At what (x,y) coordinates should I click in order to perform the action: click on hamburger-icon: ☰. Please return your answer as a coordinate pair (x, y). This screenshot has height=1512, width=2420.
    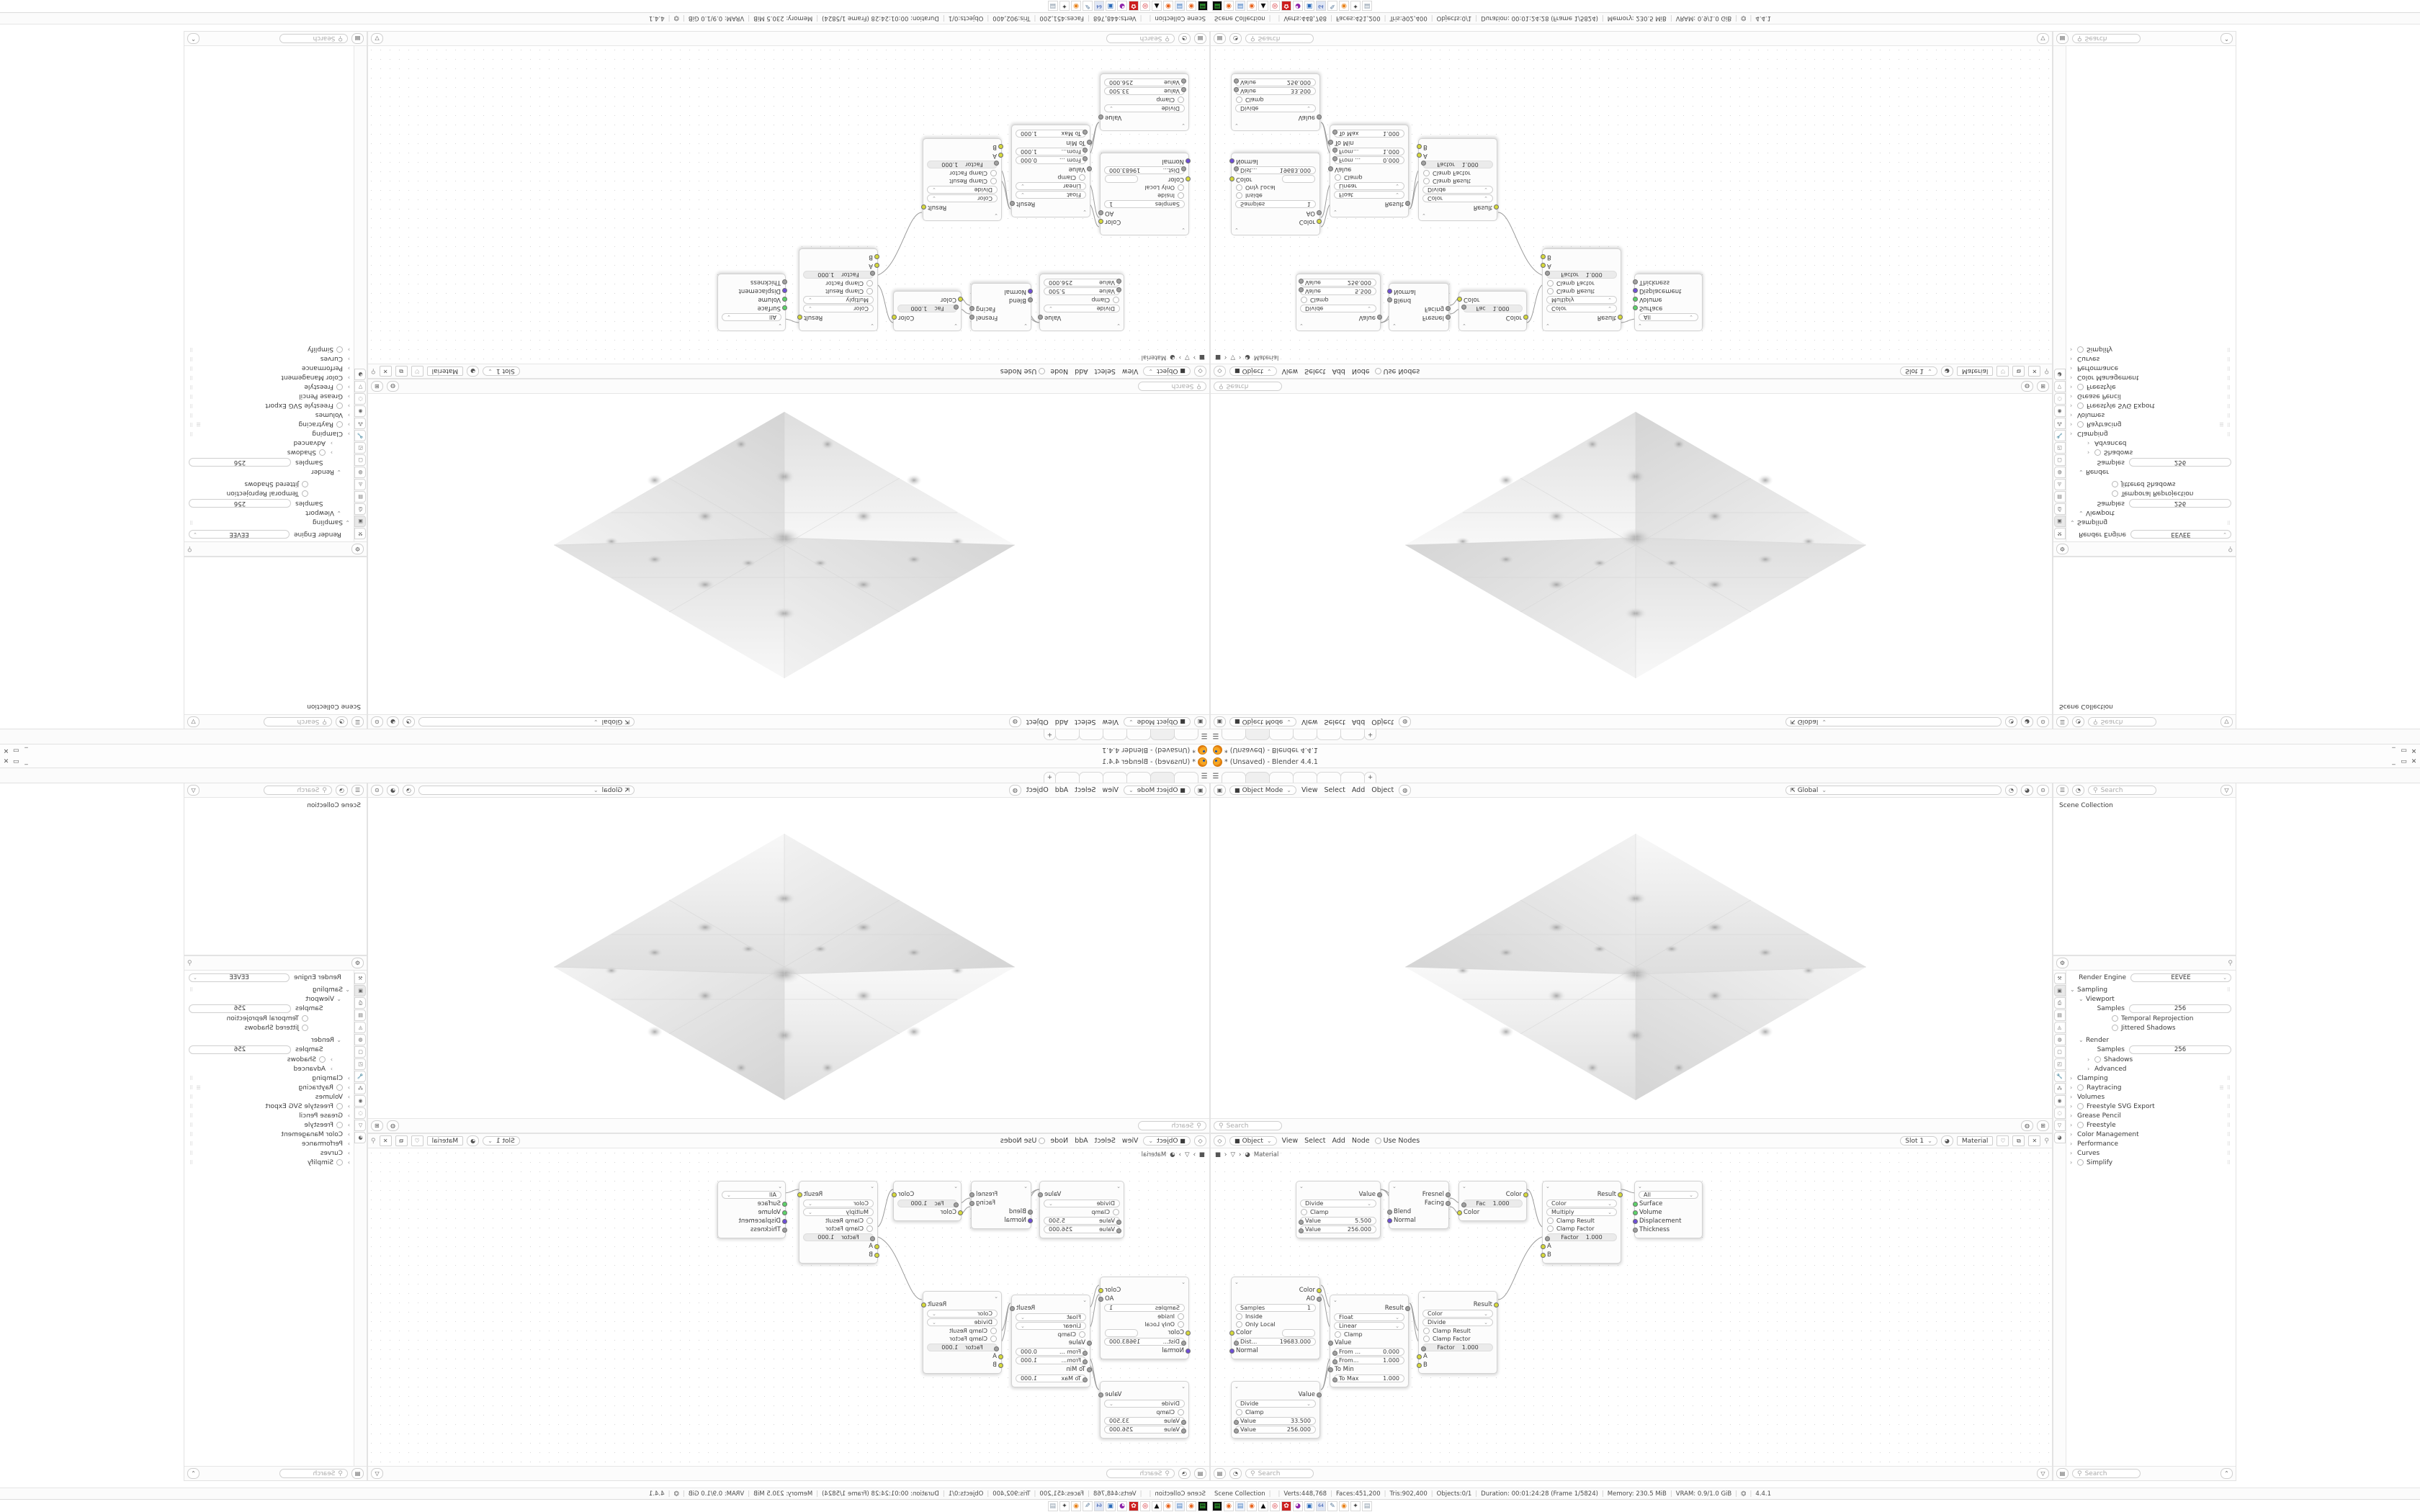
    Looking at the image, I should click on (1204, 735).